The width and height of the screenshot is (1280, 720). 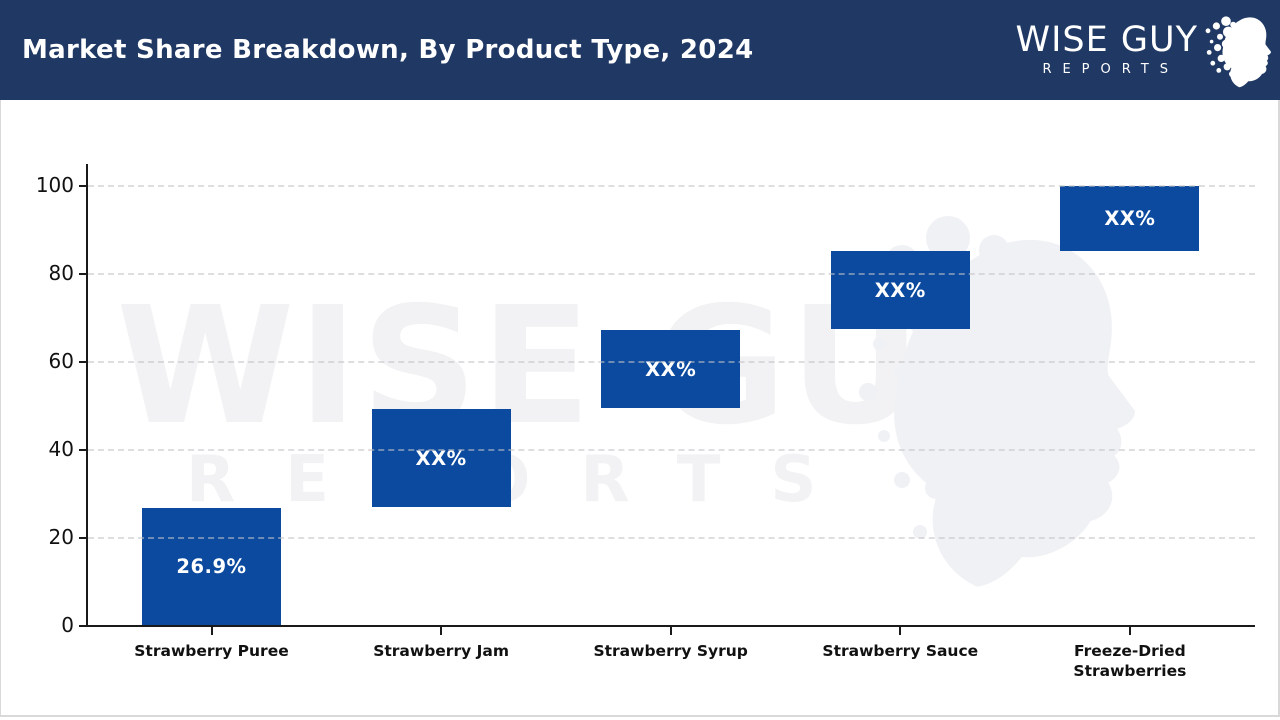 I want to click on x-axis-category-label: Strawberry Jam, so click(x=441, y=651).